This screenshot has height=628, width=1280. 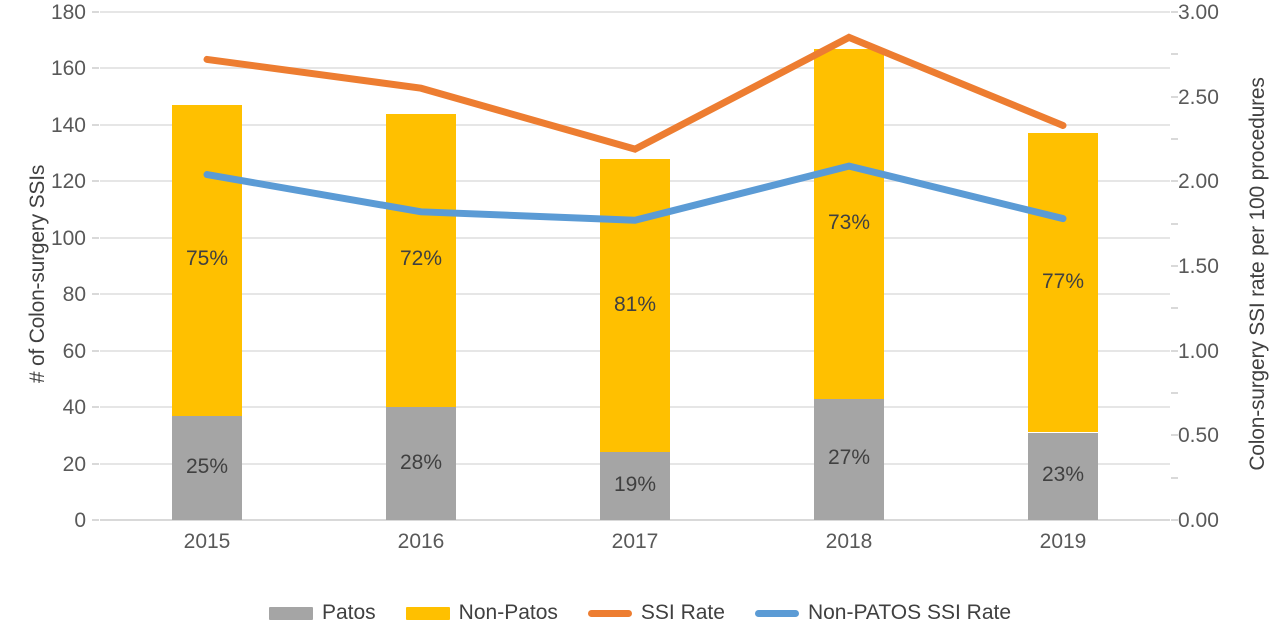 I want to click on y-axis-left-tick-label: 160, so click(x=68, y=69).